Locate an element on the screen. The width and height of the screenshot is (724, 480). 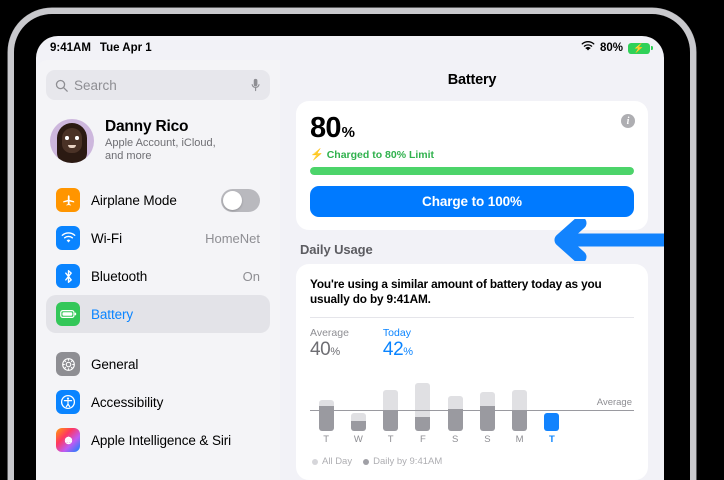
charge-status-row: ⚡ Charged to 80% Limit is located at coordinates (472, 155).